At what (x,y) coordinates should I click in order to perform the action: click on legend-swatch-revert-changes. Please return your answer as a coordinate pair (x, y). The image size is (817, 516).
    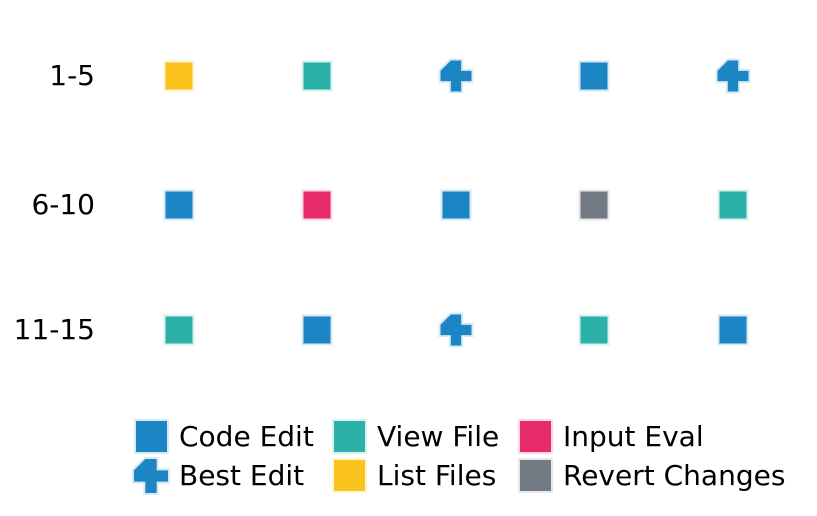
    Looking at the image, I should click on (535, 476).